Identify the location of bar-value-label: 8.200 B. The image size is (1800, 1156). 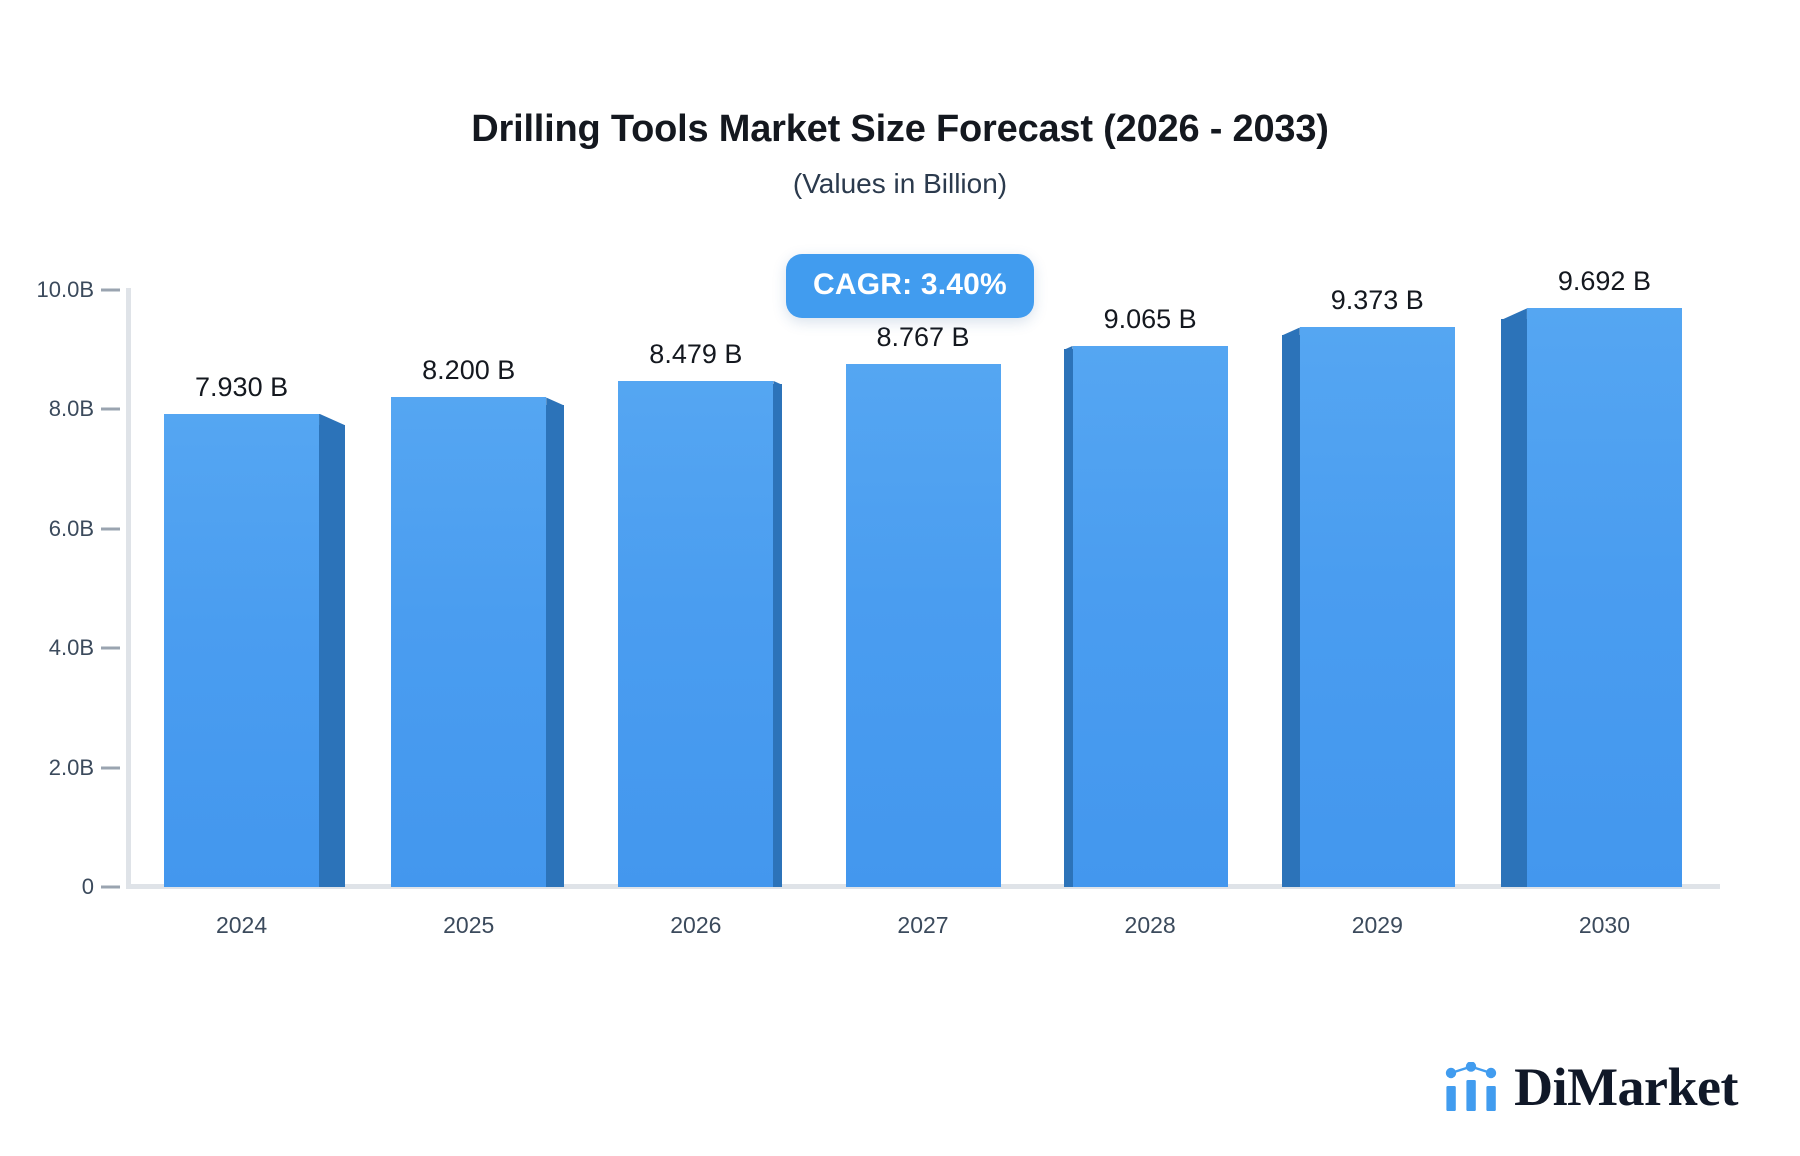
(469, 370).